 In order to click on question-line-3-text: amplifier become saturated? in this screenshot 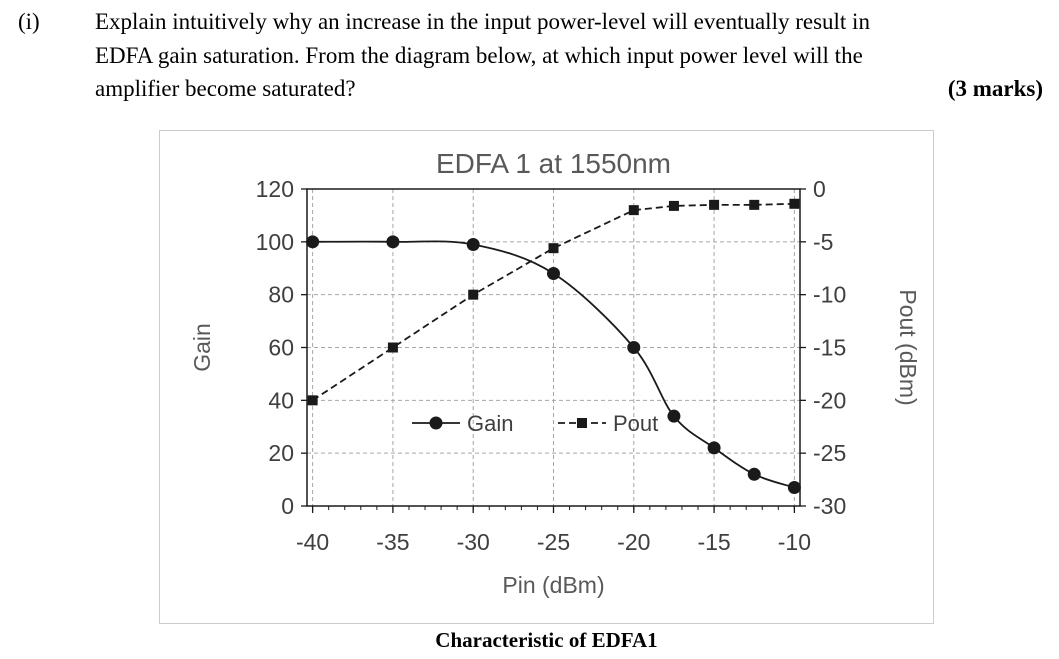, I will do `click(225, 88)`.